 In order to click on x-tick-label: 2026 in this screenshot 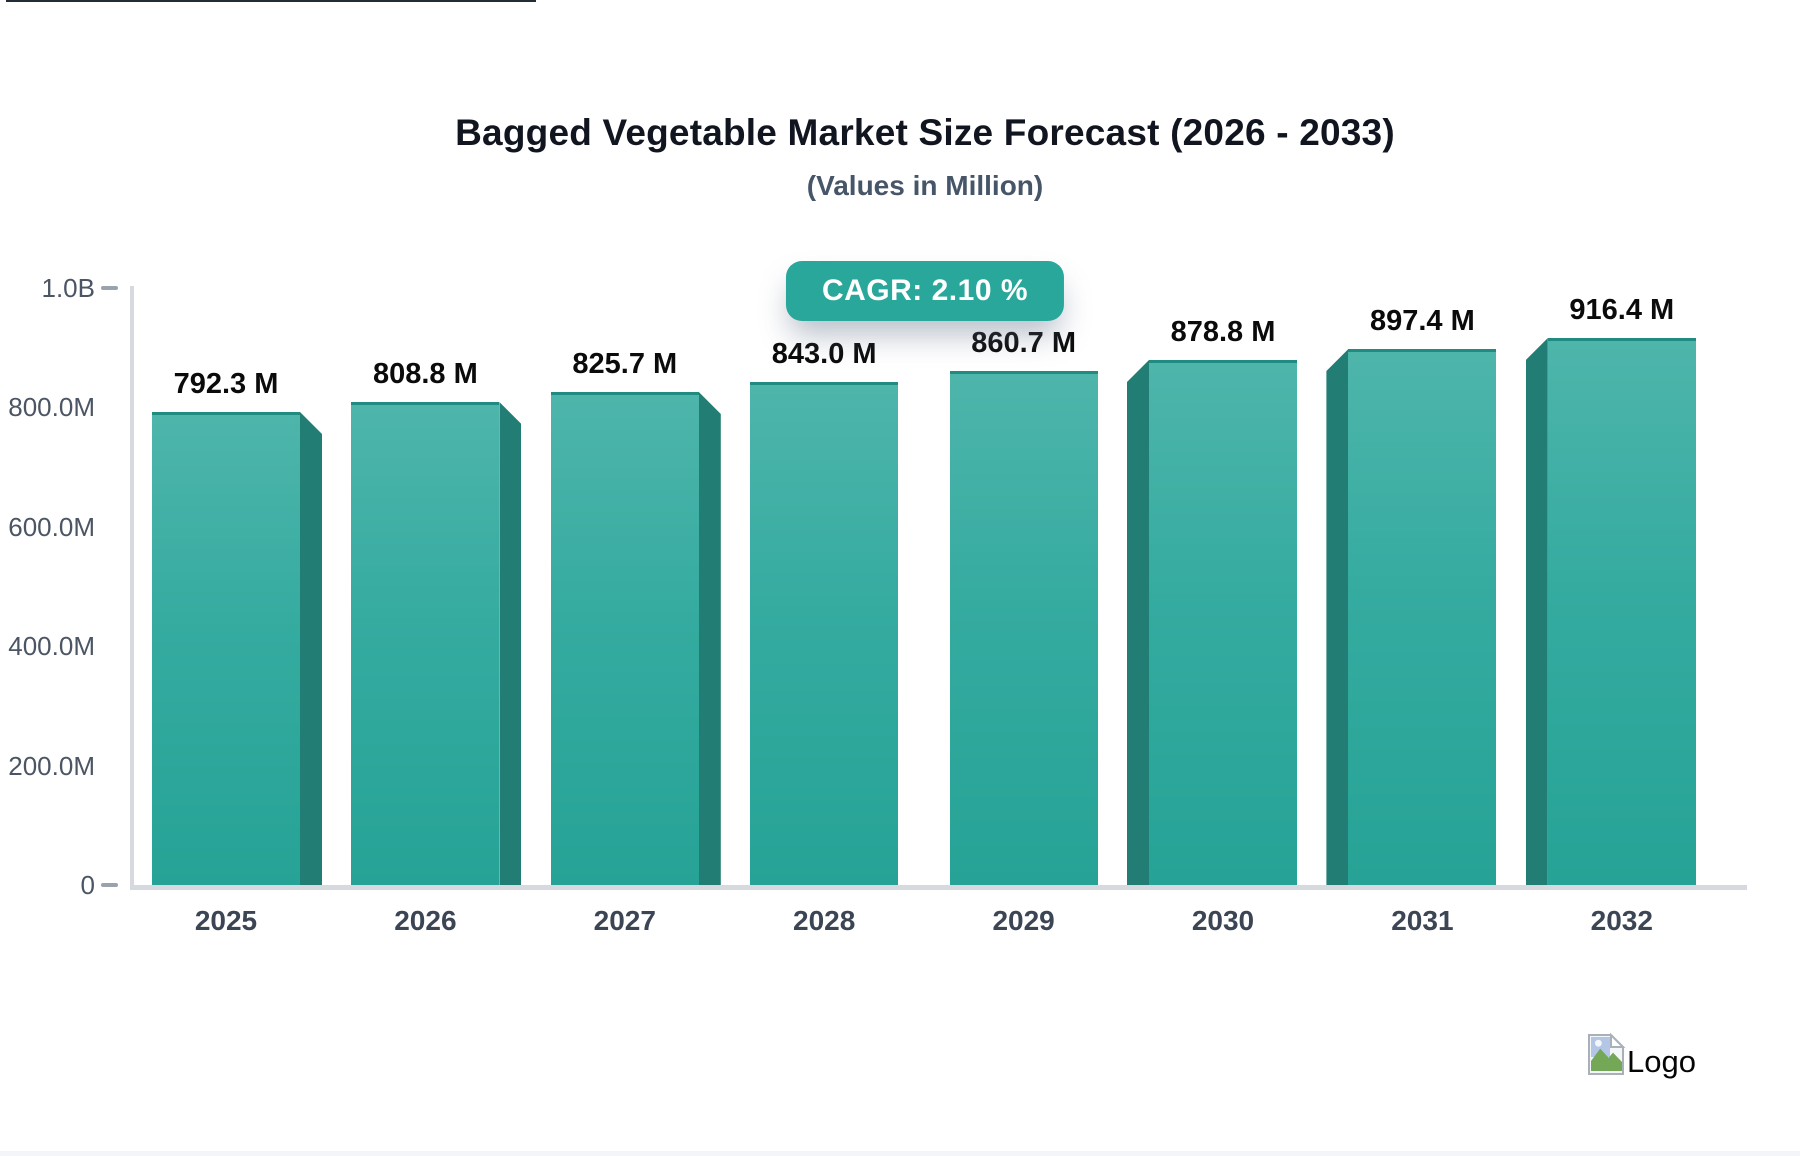, I will do `click(425, 920)`.